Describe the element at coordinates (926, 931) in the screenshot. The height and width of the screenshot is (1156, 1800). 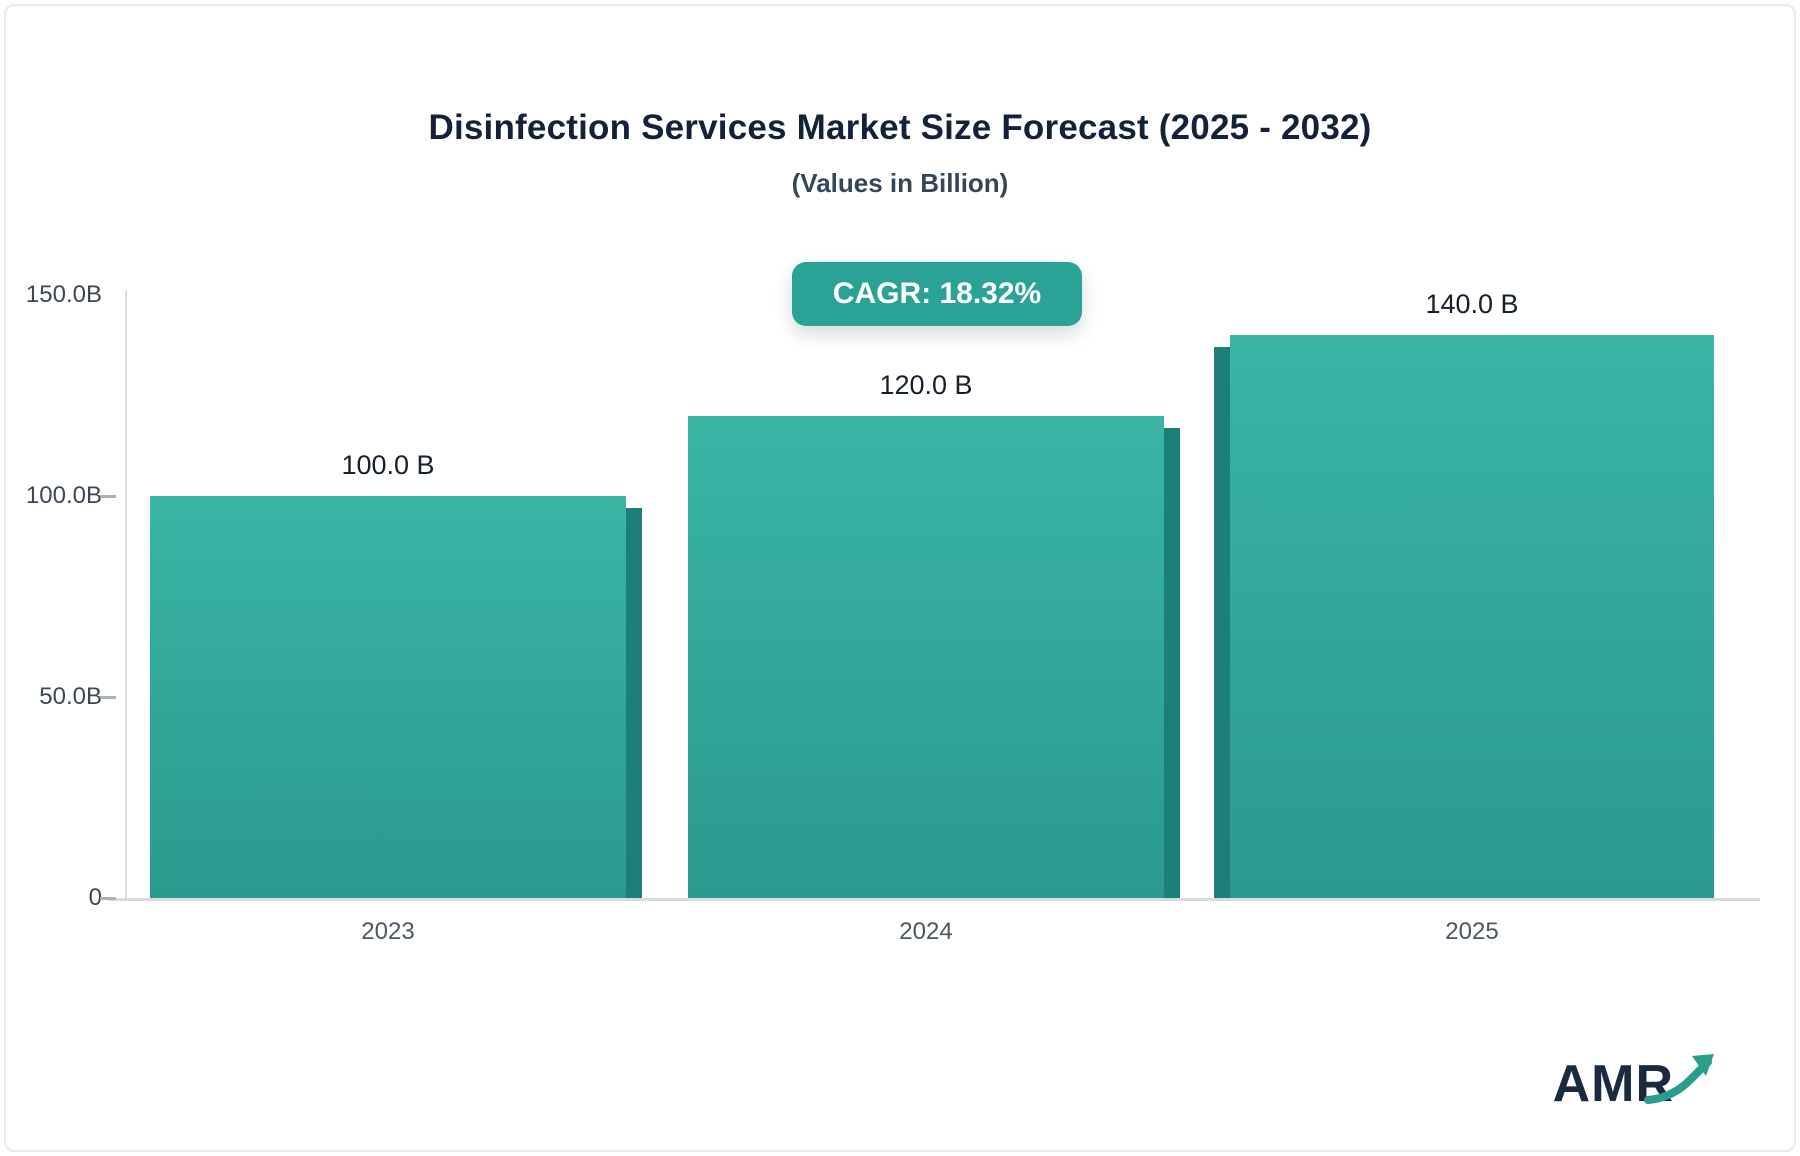
I see `x-axis-label: 2024` at that location.